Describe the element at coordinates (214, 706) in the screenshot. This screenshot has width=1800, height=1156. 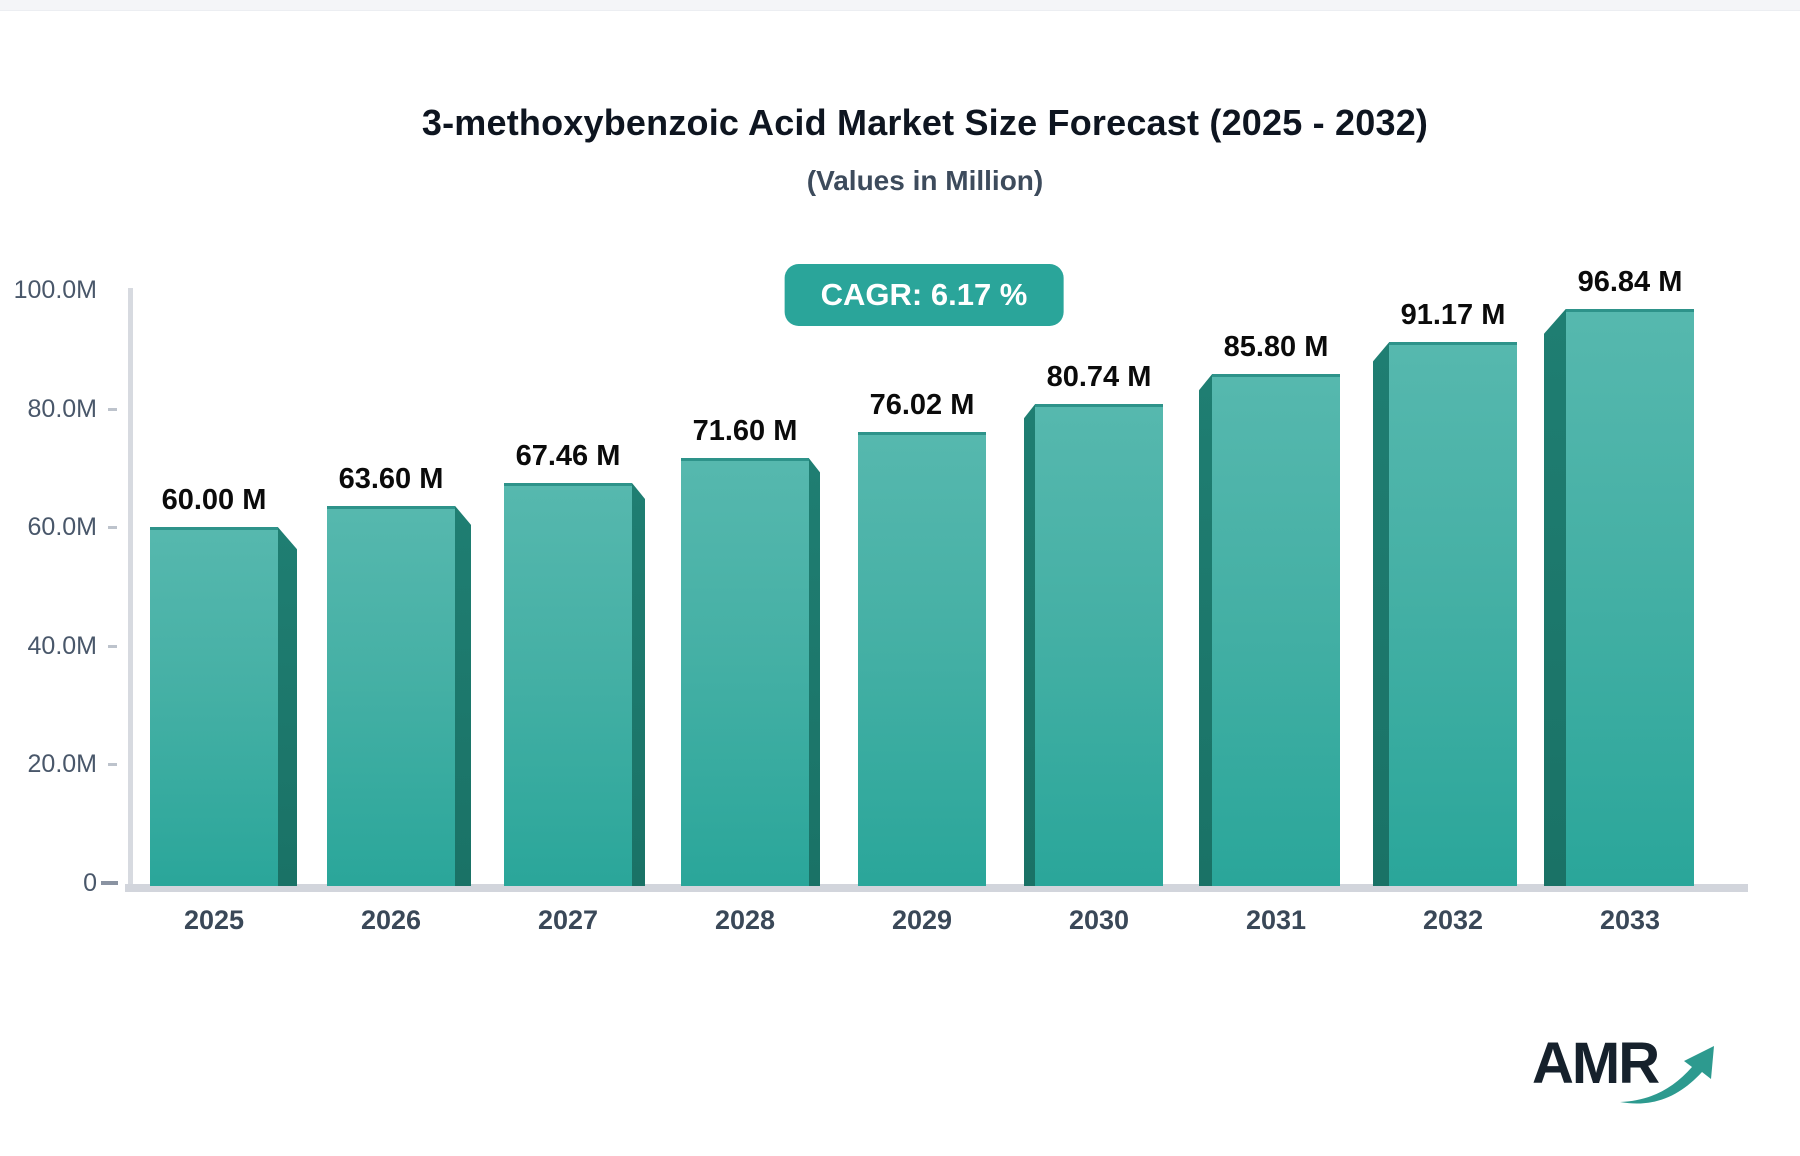
I see `bar-2025` at that location.